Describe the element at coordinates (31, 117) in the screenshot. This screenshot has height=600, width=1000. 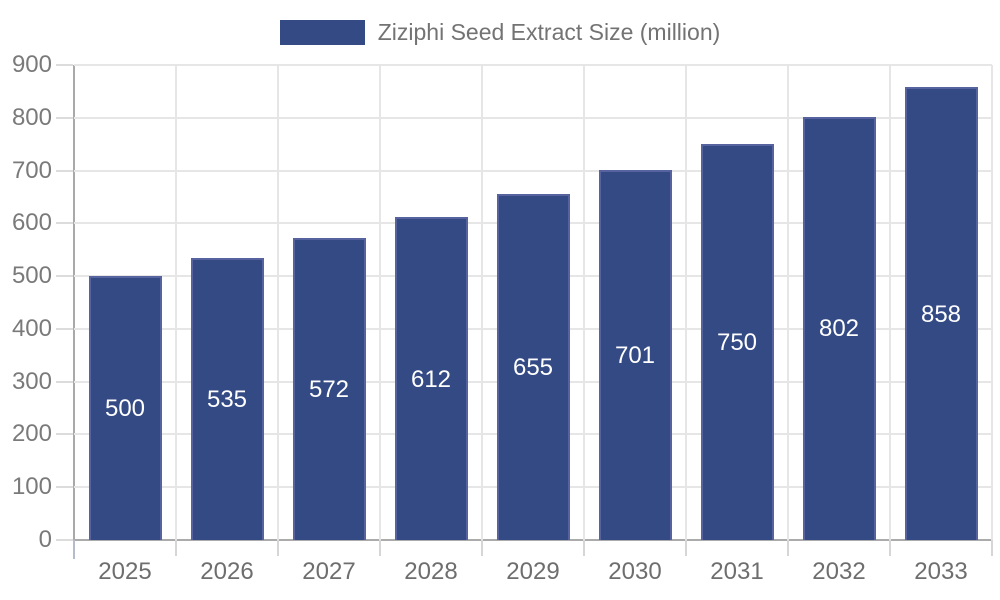
I see `y-axis-tick-label: 800` at that location.